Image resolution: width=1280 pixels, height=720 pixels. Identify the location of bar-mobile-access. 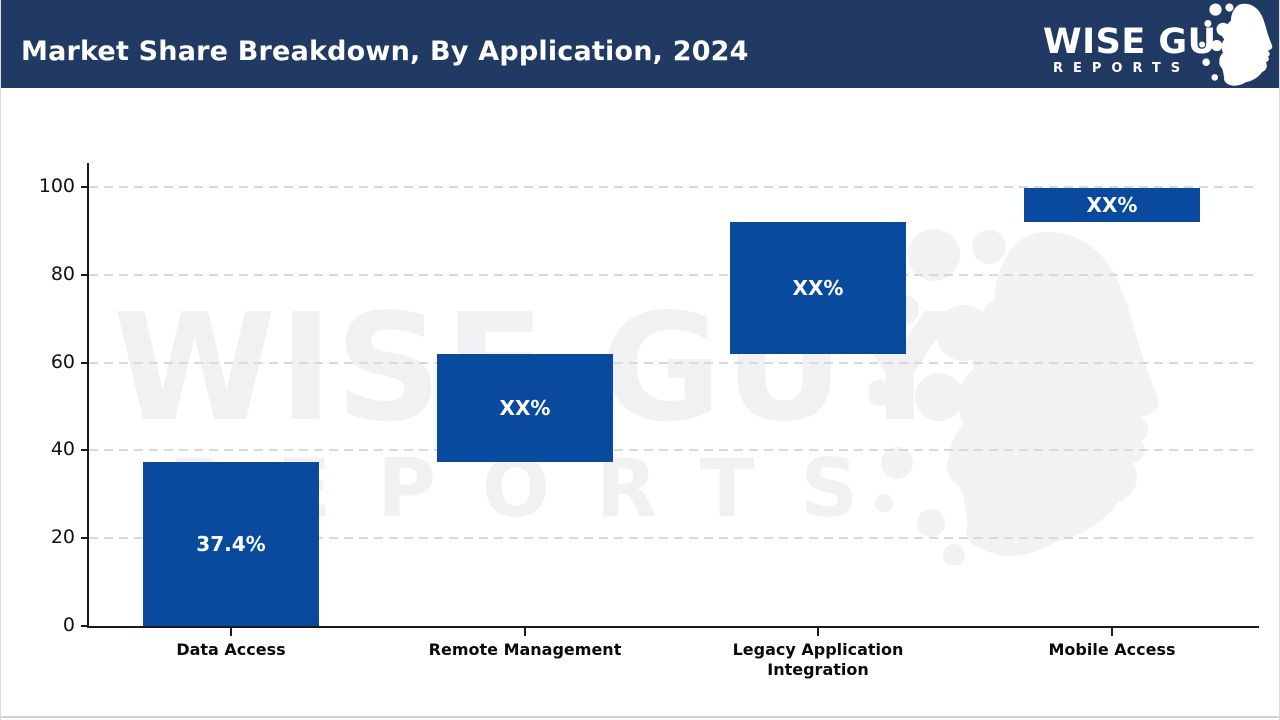
(1112, 205).